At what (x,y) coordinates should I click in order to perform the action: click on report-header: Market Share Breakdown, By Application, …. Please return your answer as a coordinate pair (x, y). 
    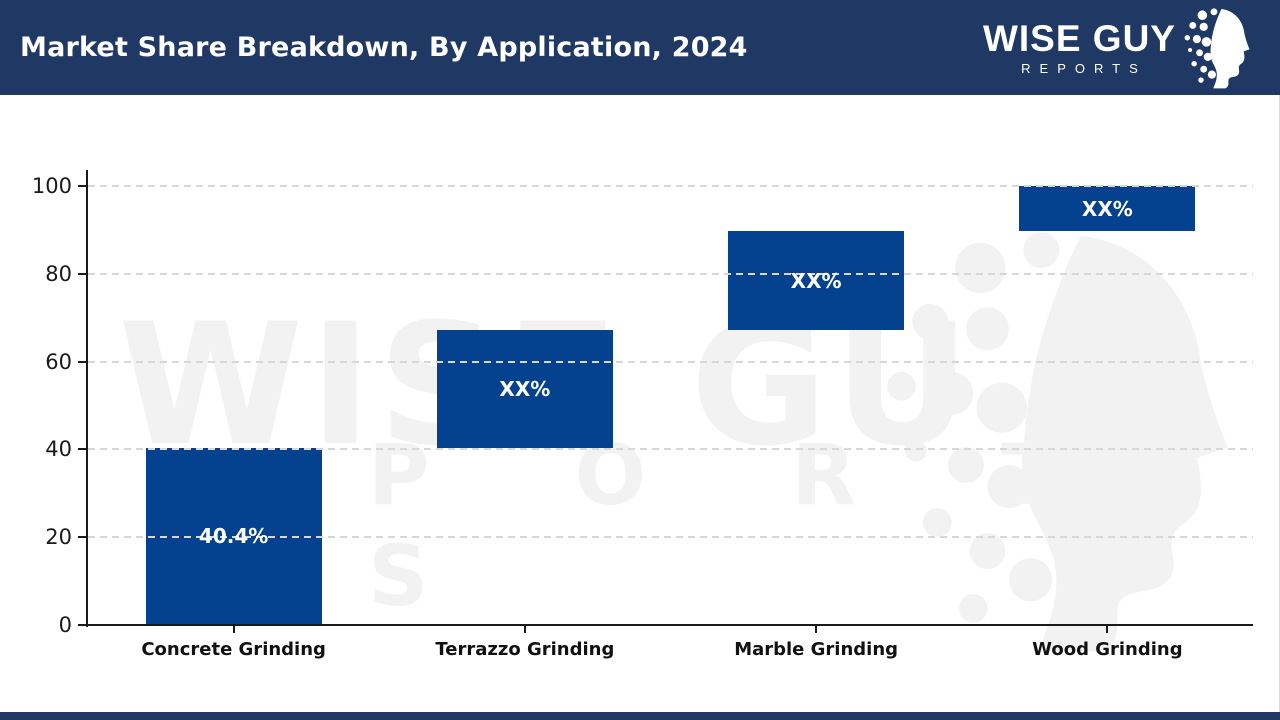
    Looking at the image, I should click on (640, 47).